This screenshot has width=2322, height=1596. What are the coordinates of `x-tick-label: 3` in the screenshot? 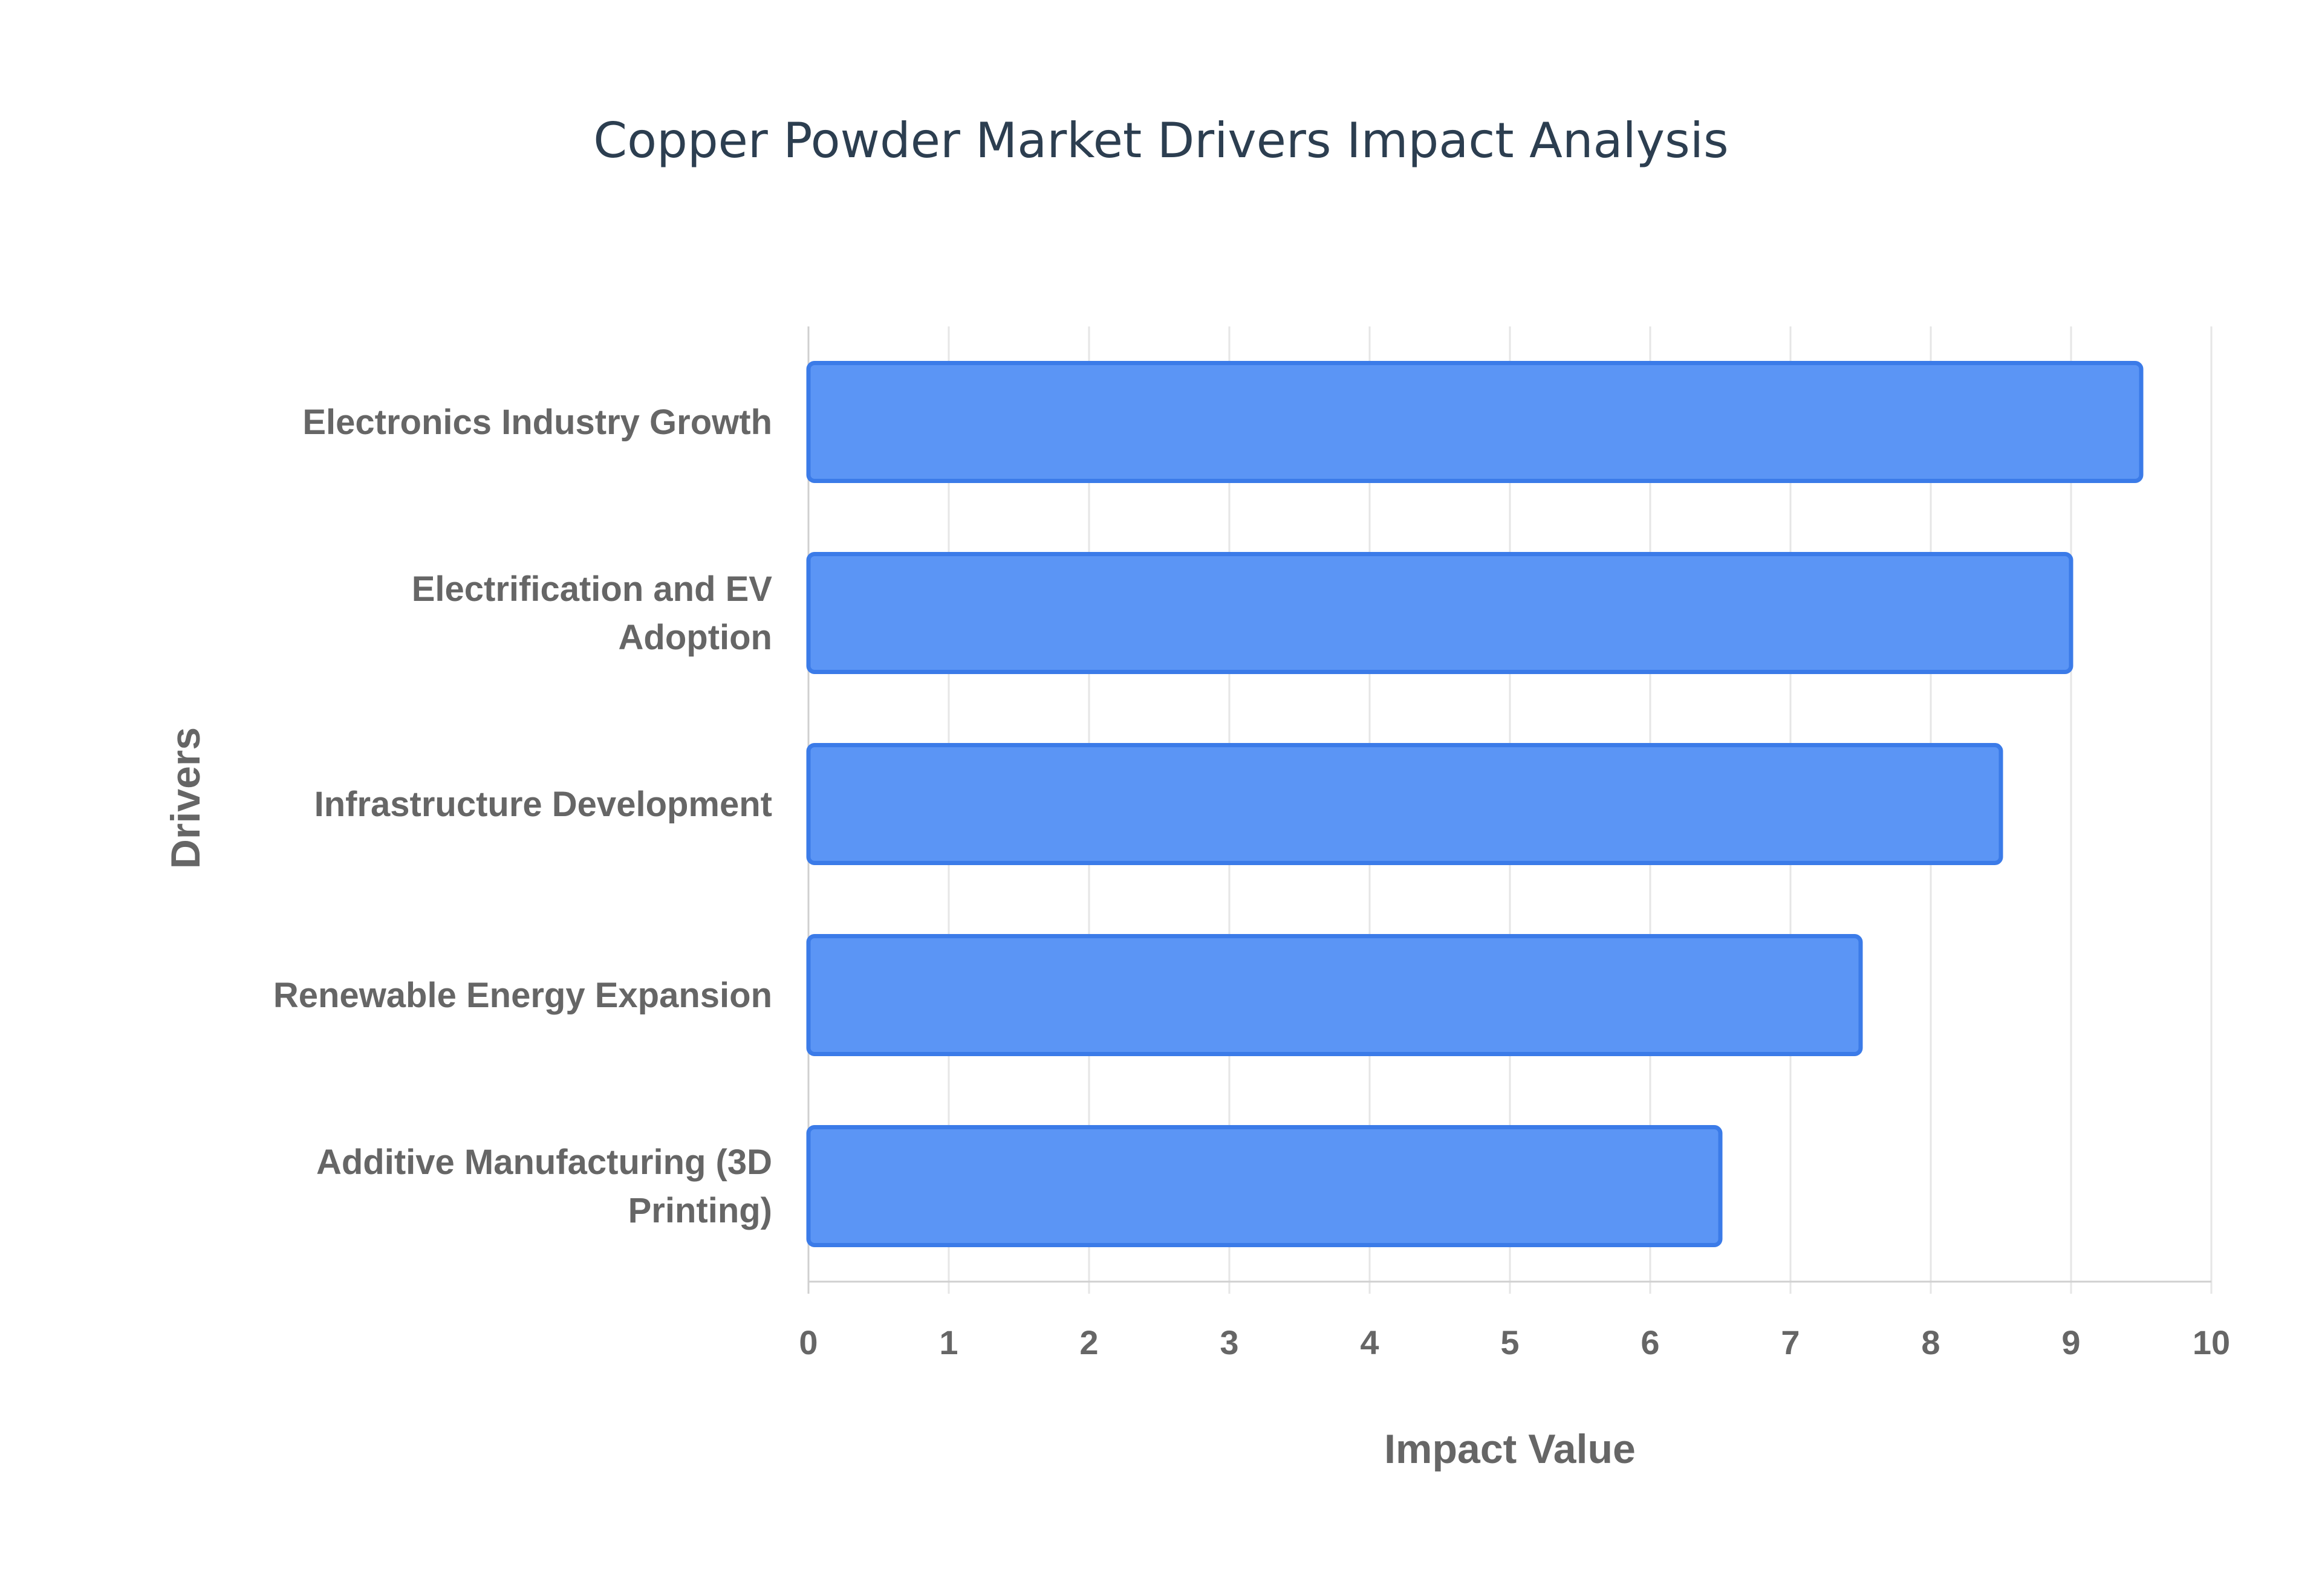 It's located at (1229, 1342).